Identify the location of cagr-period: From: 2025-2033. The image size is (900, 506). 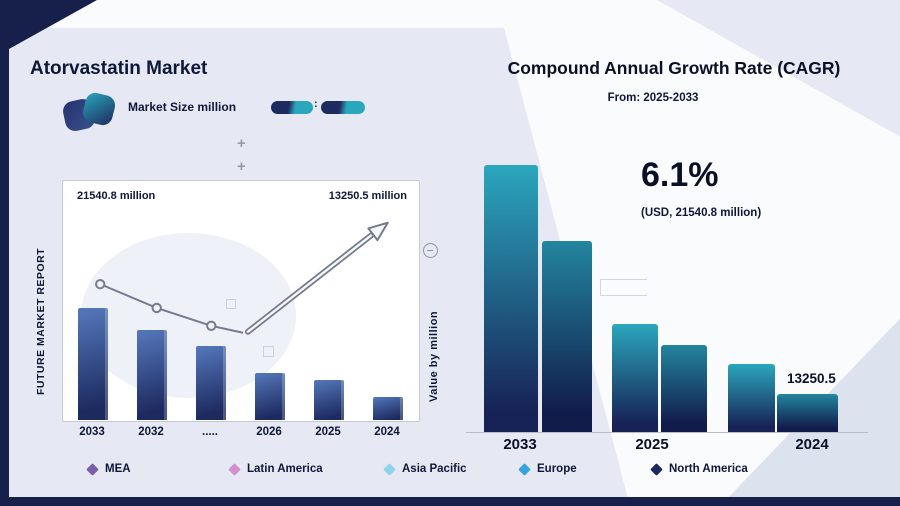
(653, 98).